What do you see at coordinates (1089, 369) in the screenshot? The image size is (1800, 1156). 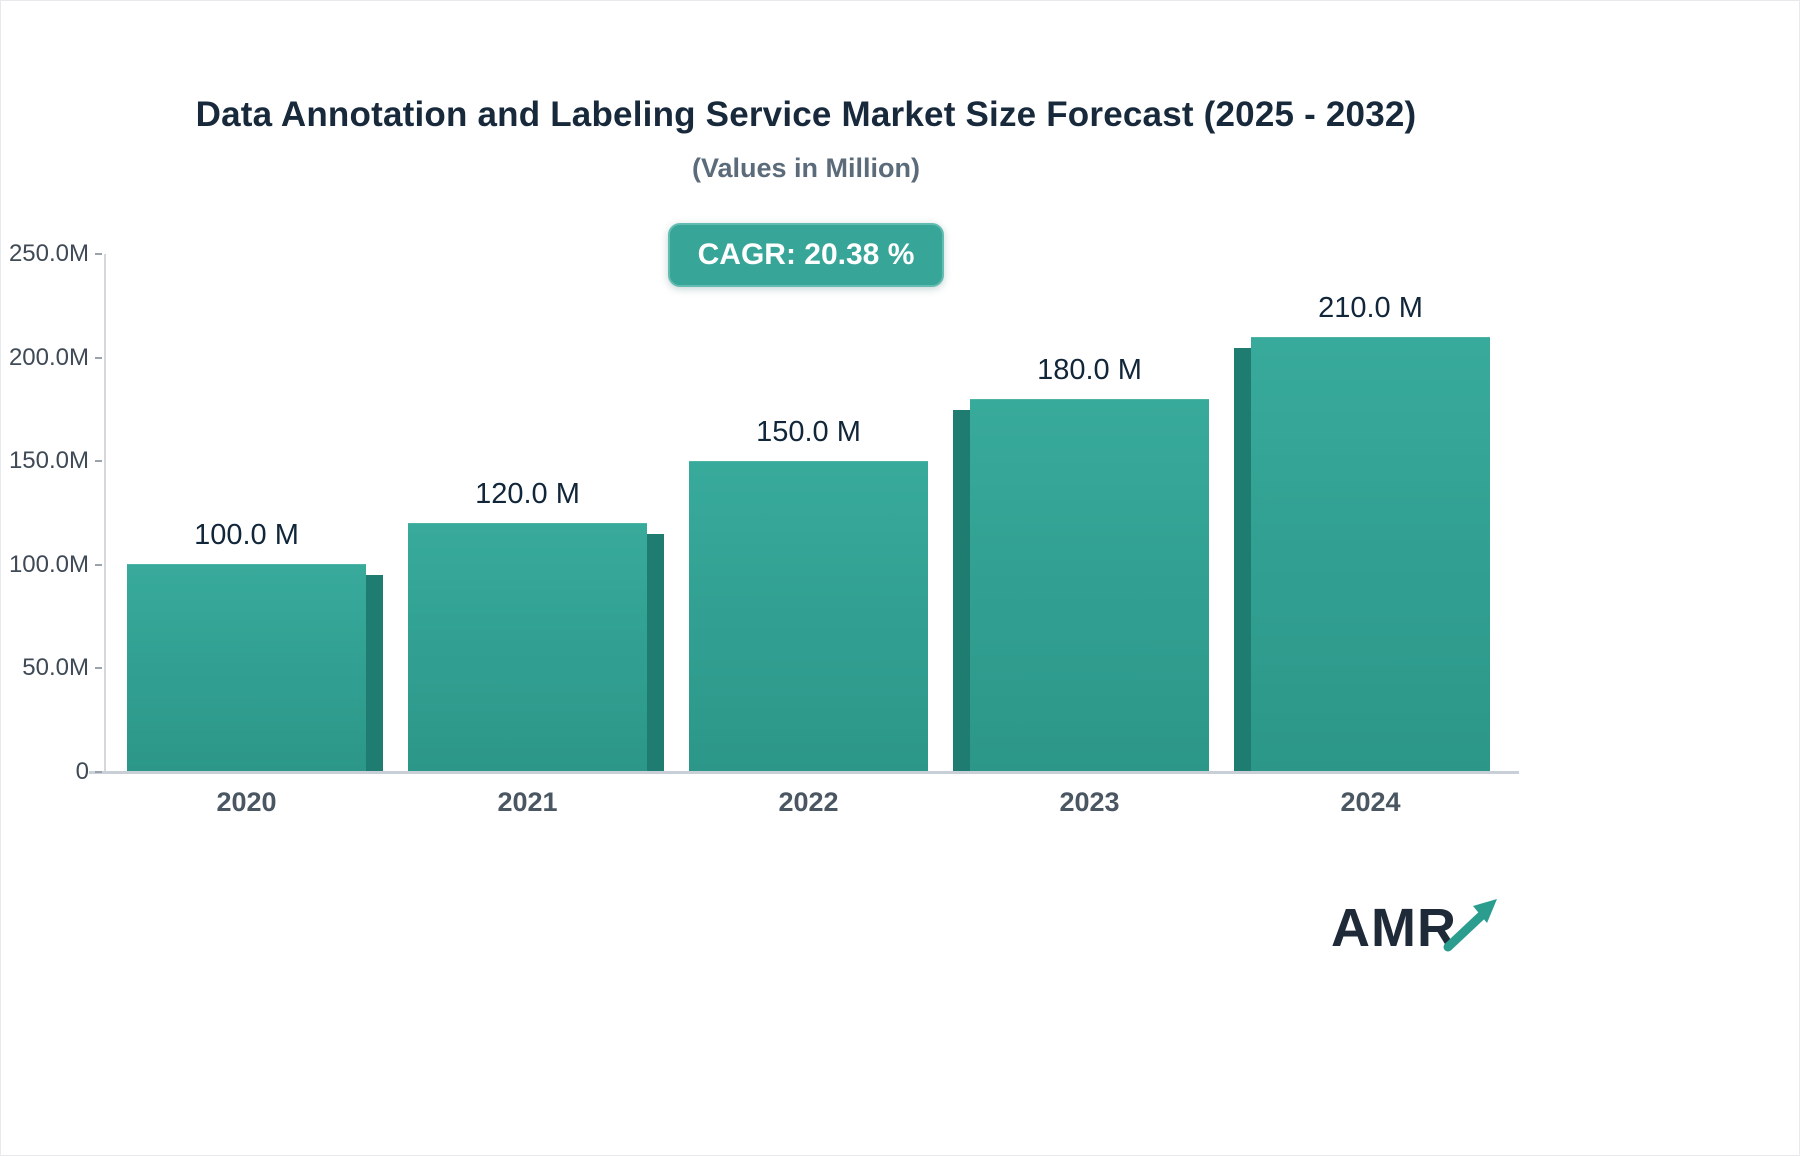 I see `bar-value-label: 180.0 M` at bounding box center [1089, 369].